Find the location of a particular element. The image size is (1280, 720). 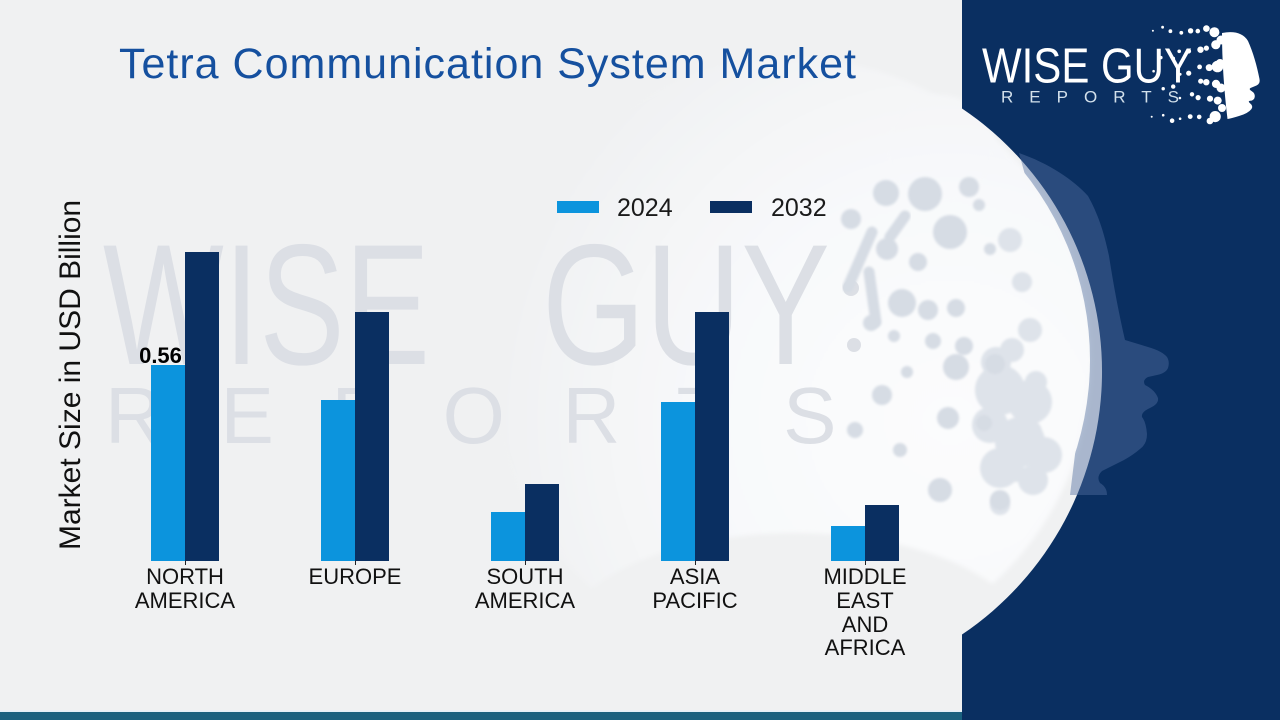

svg-text: GUY is located at coordinates (686, 305).